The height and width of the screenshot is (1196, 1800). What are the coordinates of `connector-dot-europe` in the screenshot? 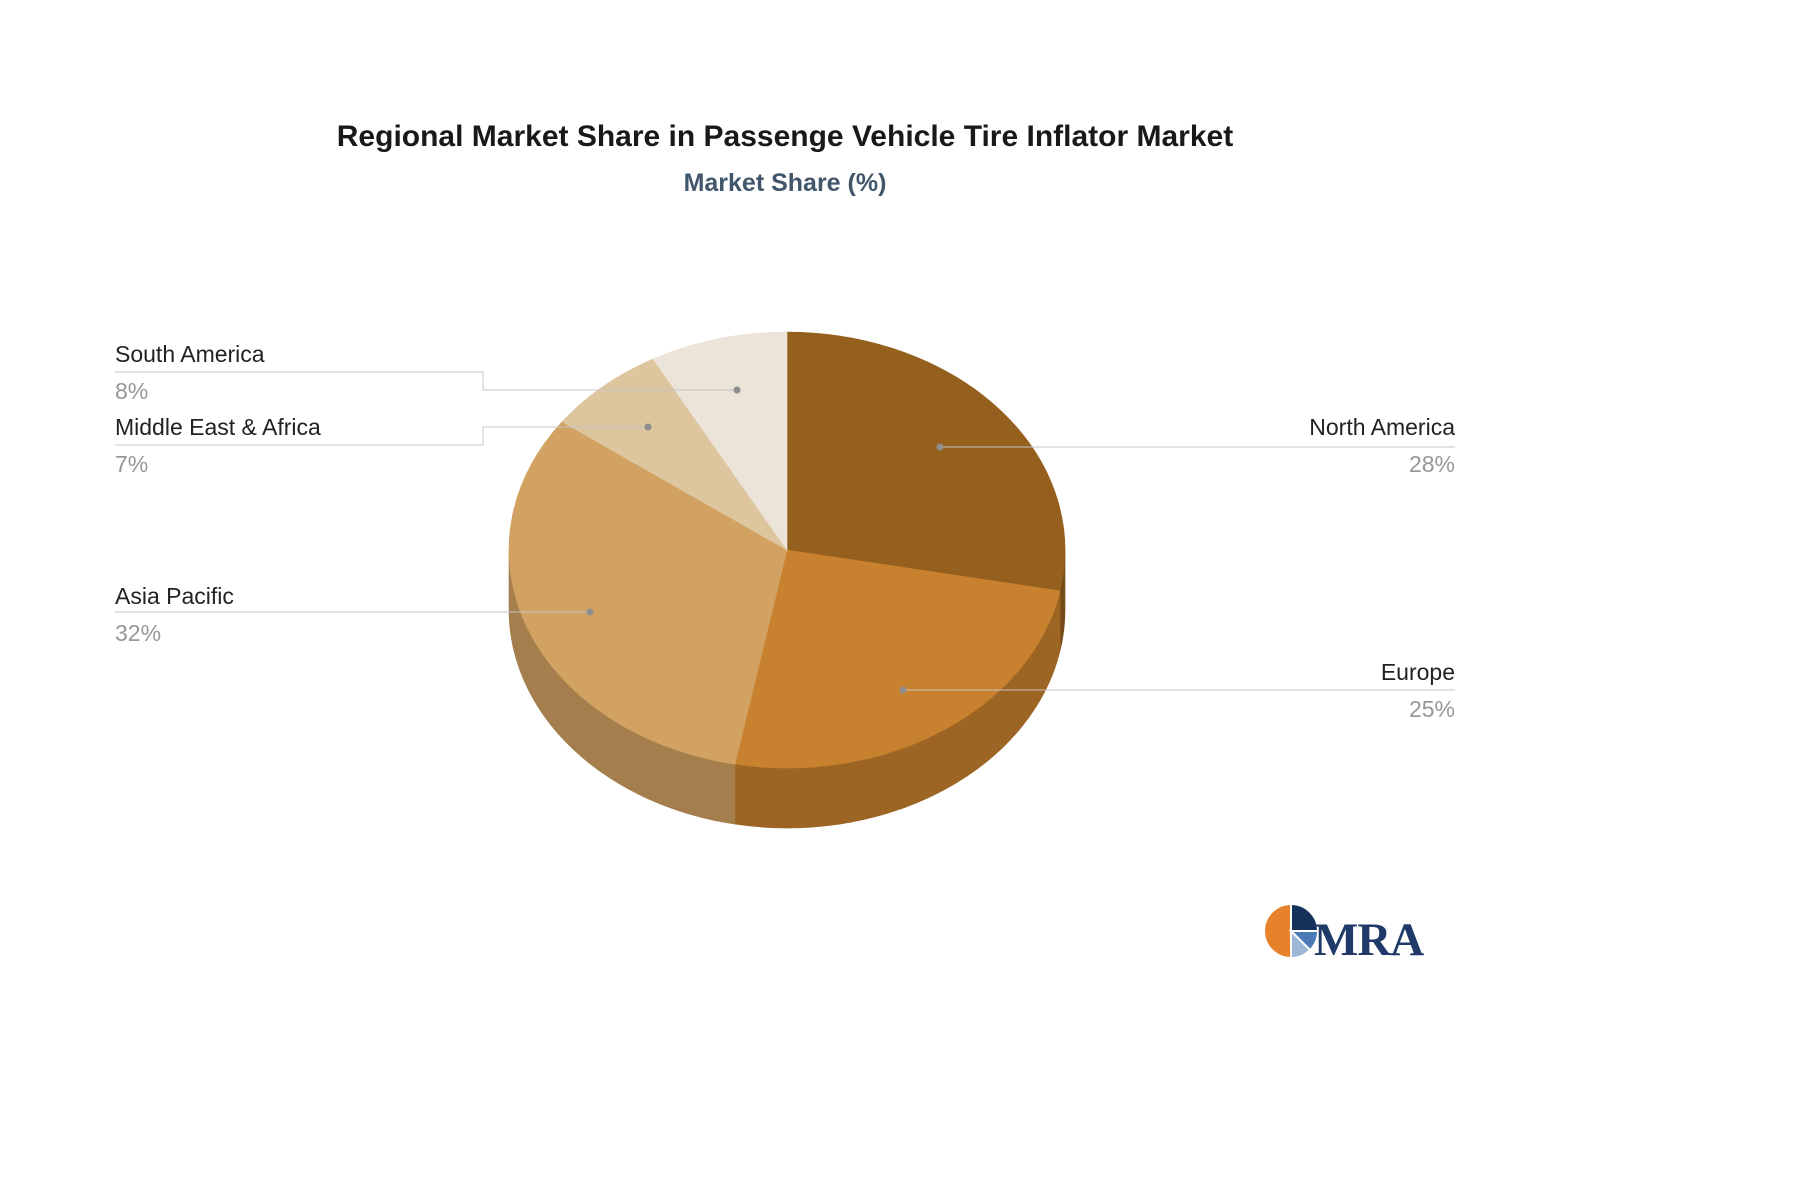 It's located at (903, 690).